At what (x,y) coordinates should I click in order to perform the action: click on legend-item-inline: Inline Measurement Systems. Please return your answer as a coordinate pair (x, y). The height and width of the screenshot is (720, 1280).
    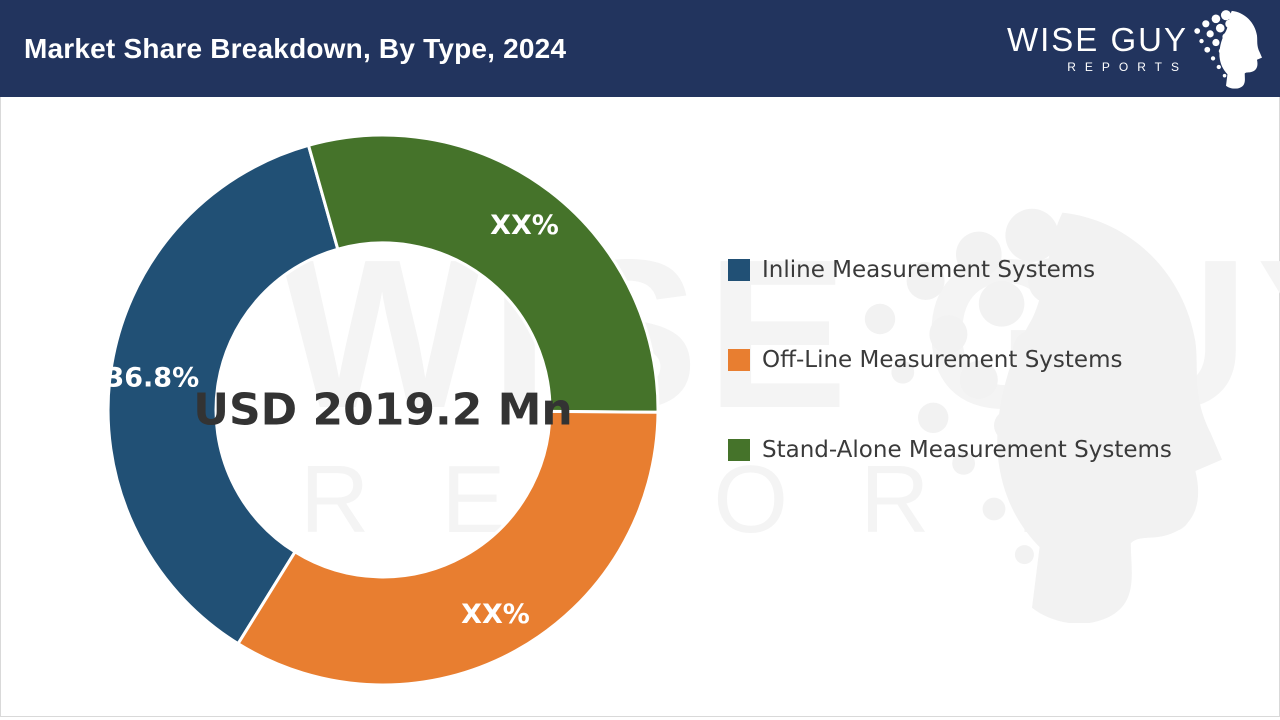
    Looking at the image, I should click on (950, 270).